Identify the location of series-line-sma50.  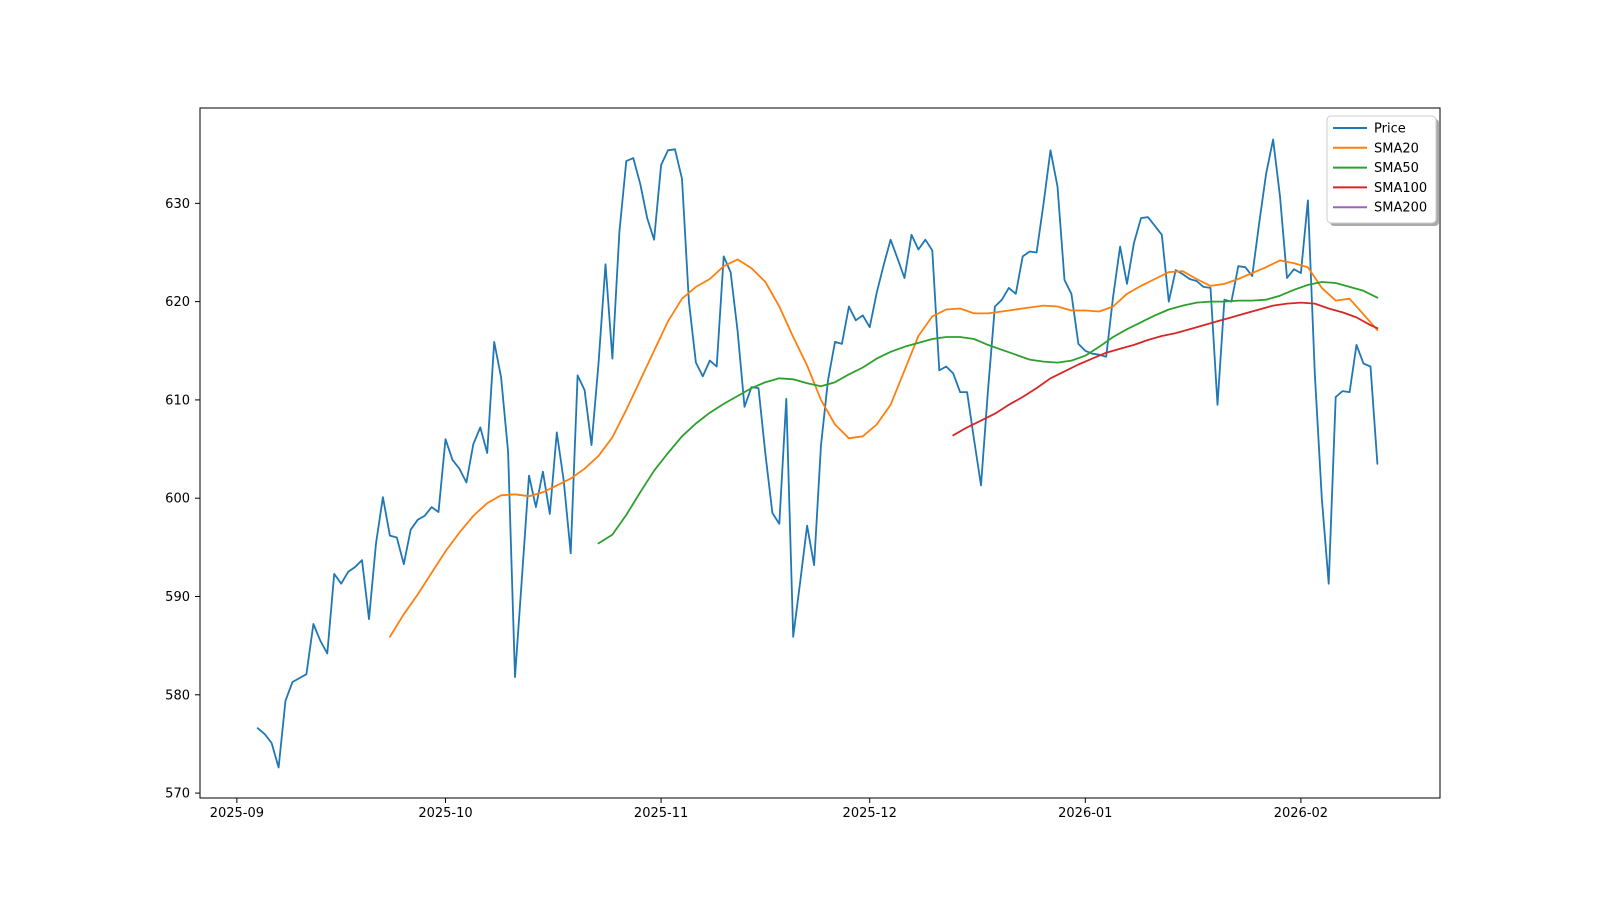
(988, 413).